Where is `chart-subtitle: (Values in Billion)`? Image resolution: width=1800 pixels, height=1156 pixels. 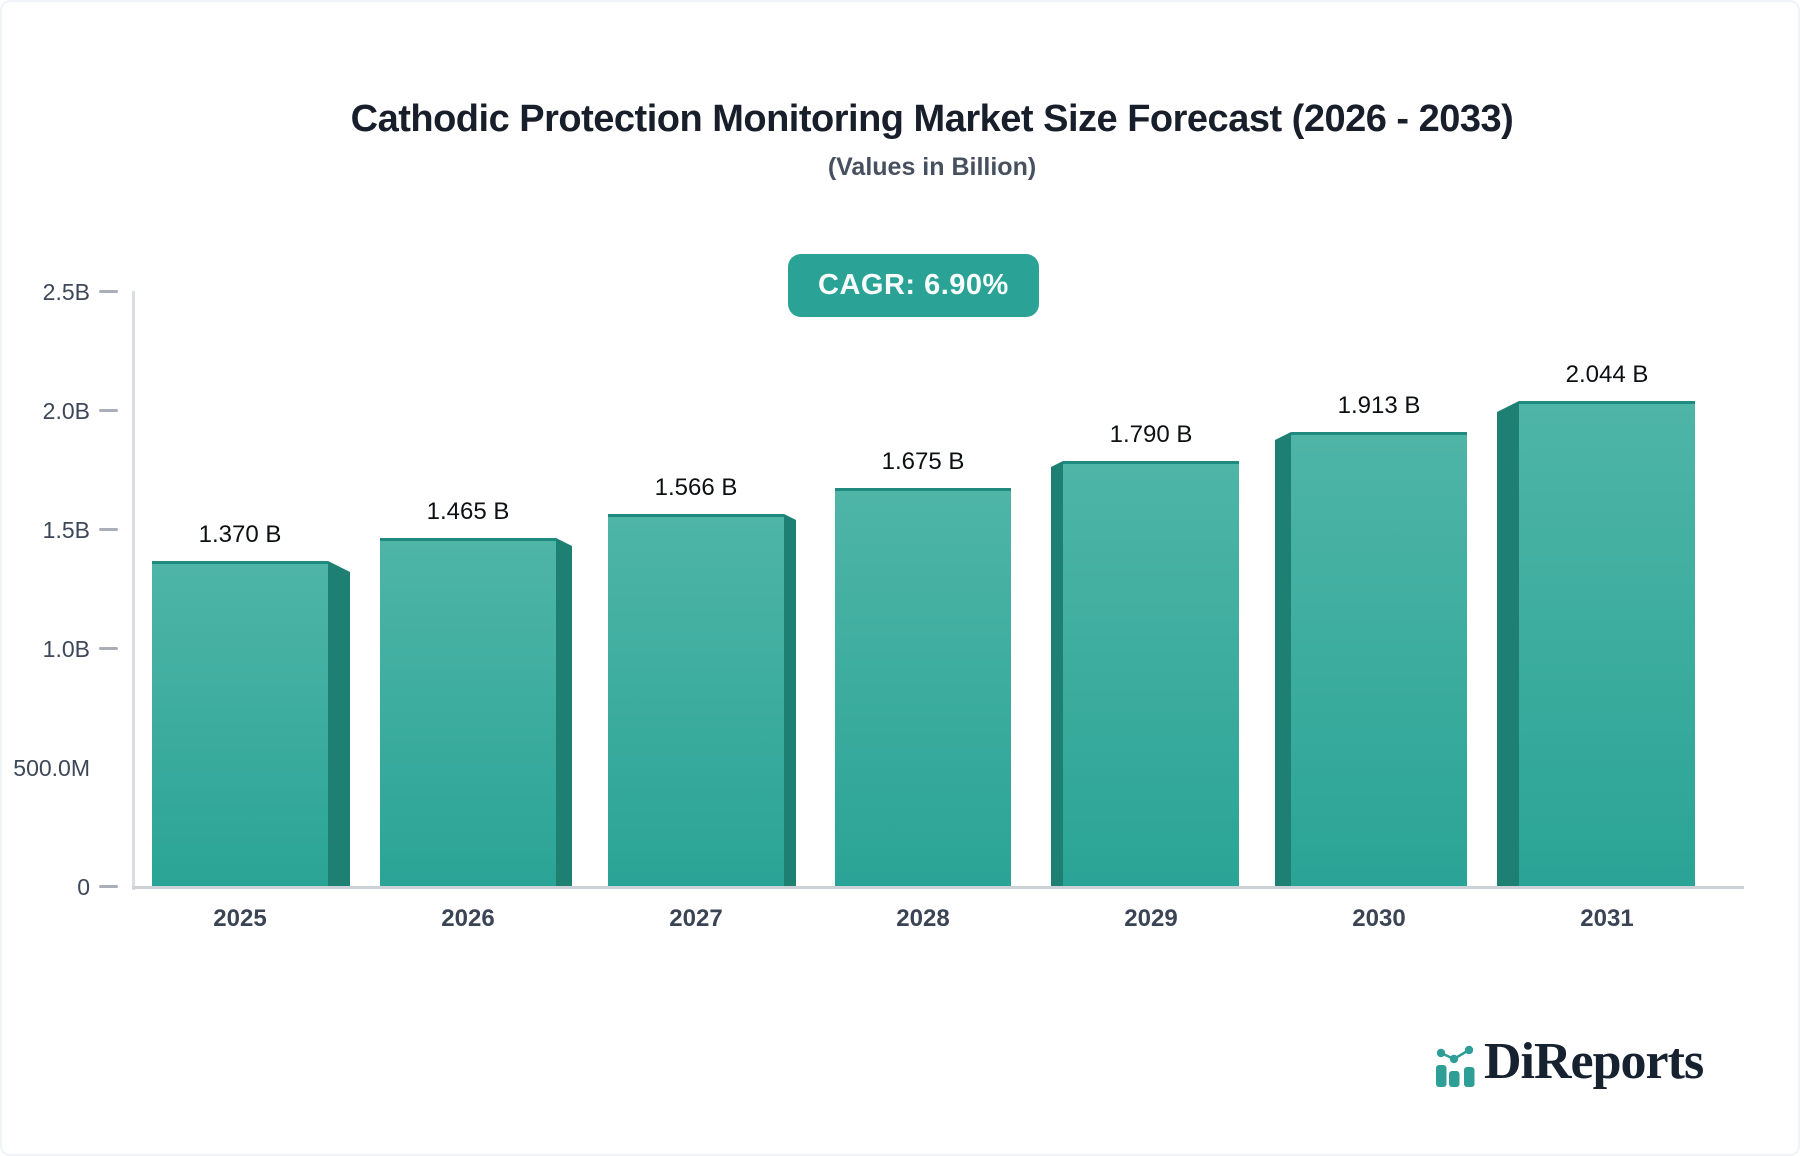 chart-subtitle: (Values in Billion) is located at coordinates (932, 167).